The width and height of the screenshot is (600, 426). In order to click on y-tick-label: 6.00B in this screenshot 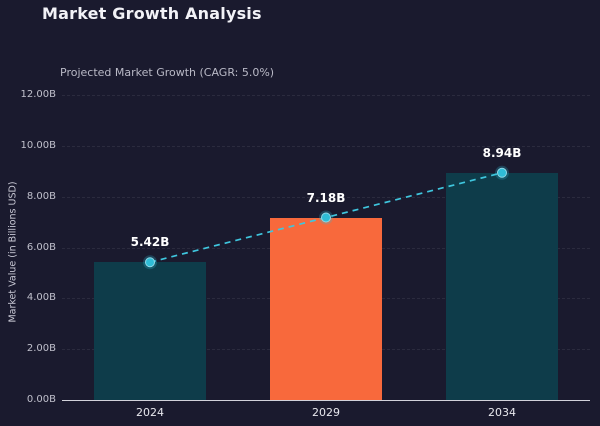, I will do `click(41, 247)`.